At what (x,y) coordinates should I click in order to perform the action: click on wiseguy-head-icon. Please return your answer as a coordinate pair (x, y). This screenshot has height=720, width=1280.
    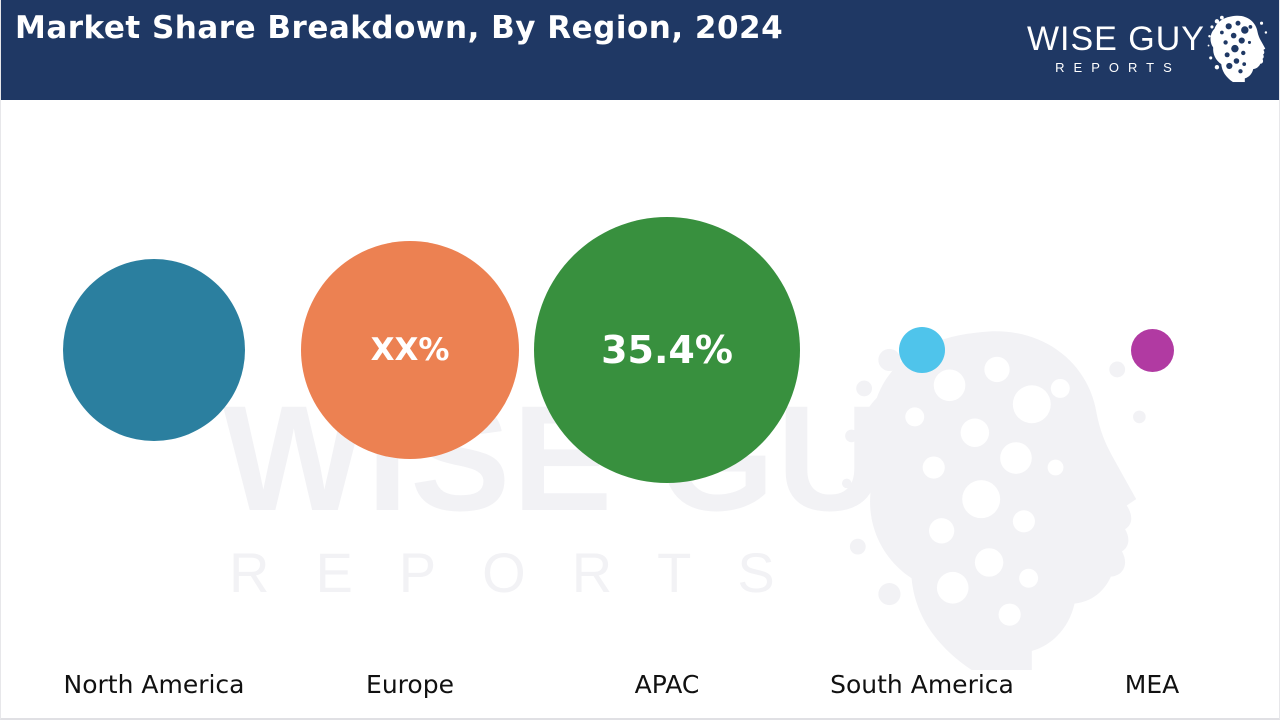
    Looking at the image, I should click on (1238, 48).